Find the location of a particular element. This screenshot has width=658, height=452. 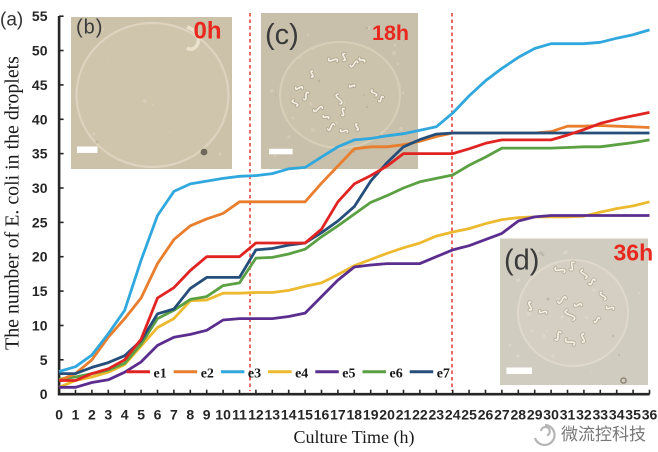

svg-text: 50 is located at coordinates (40, 51).